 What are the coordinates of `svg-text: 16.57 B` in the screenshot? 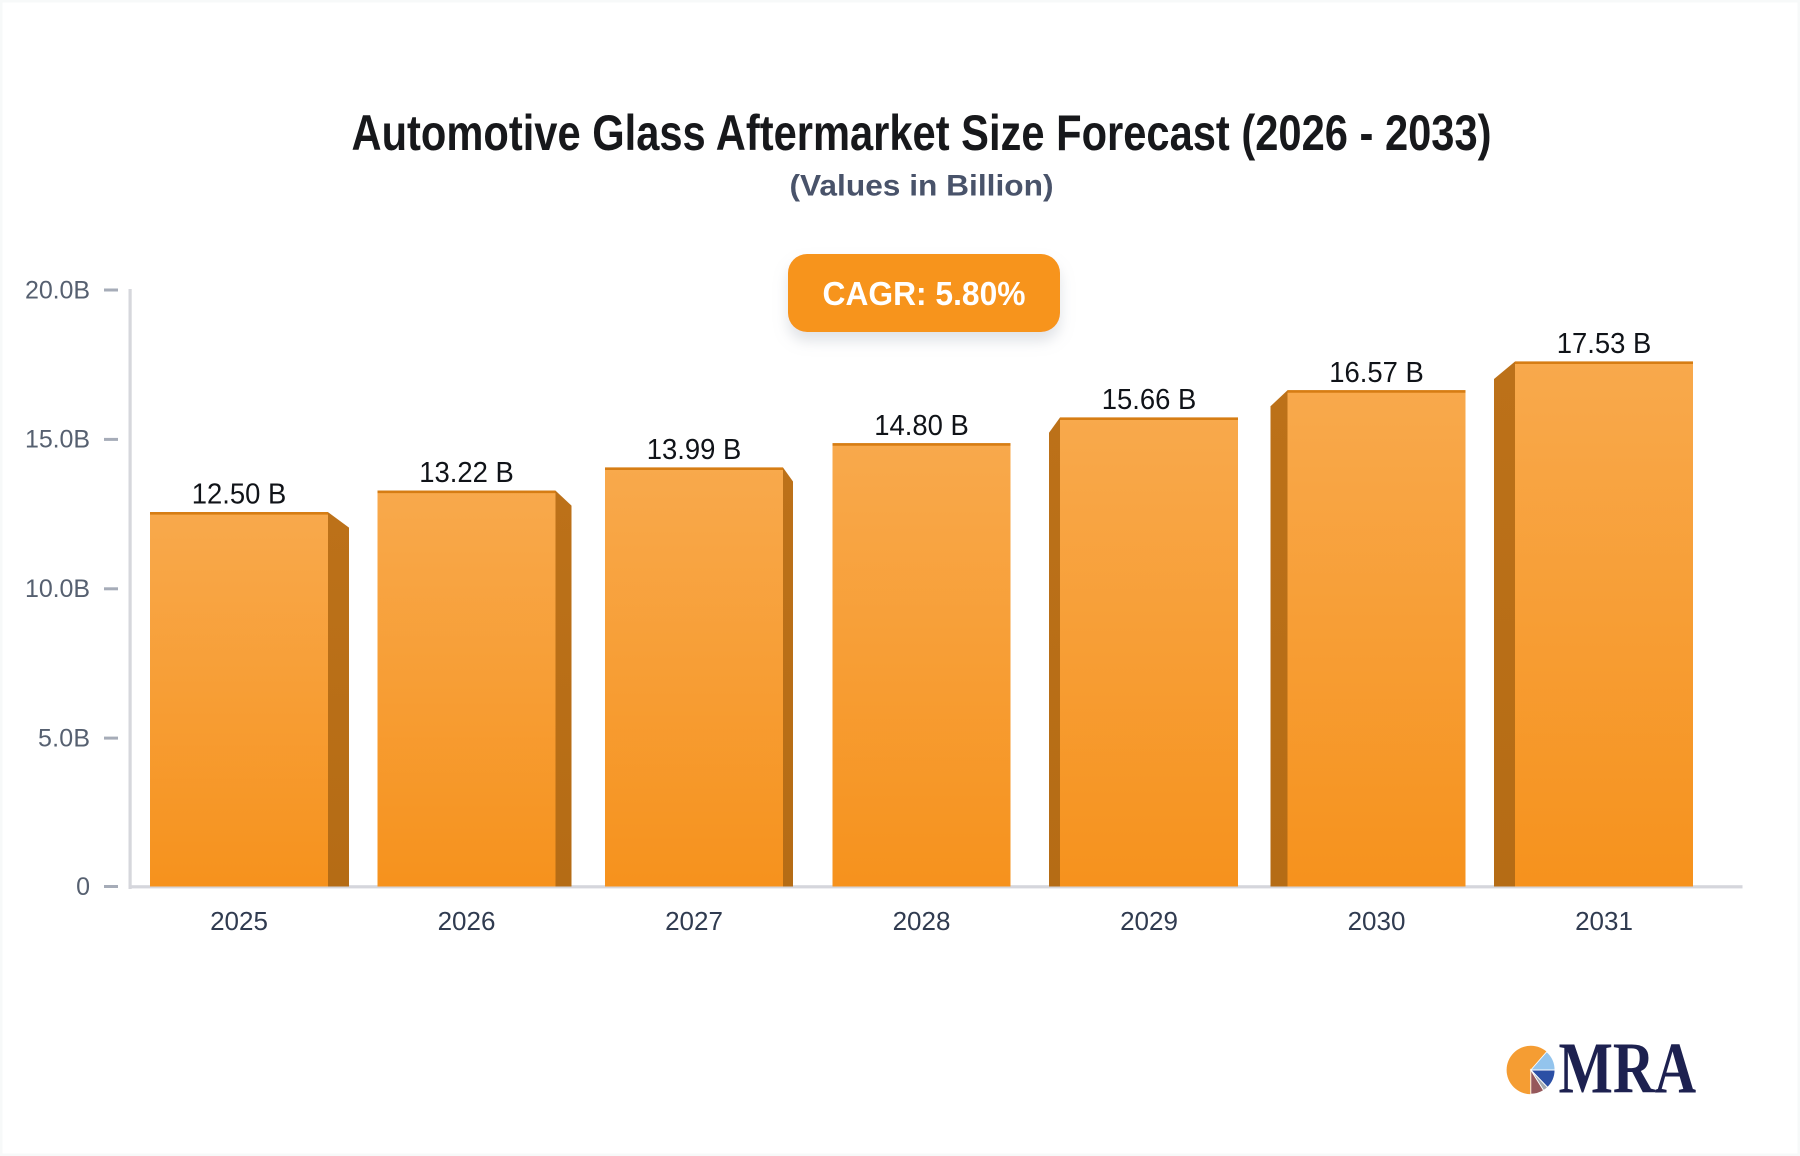 It's located at (1376, 373).